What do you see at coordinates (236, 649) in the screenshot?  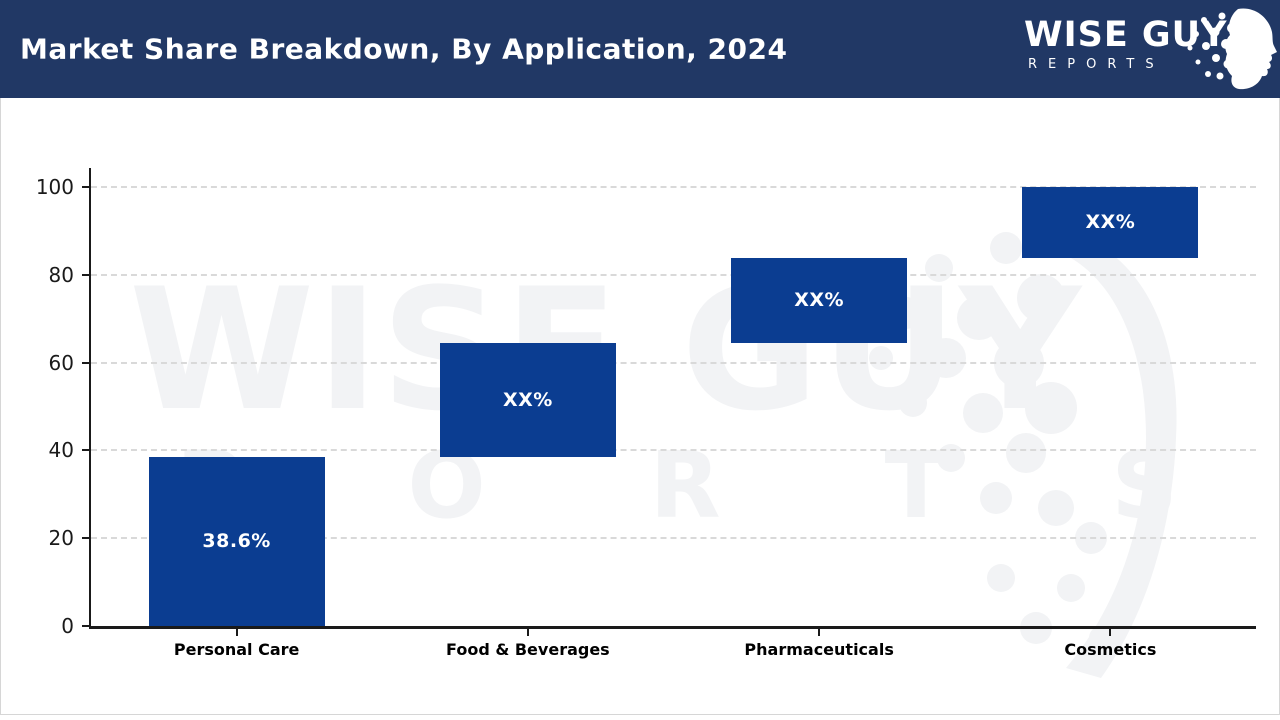 I see `x-tick-label: Personal Care` at bounding box center [236, 649].